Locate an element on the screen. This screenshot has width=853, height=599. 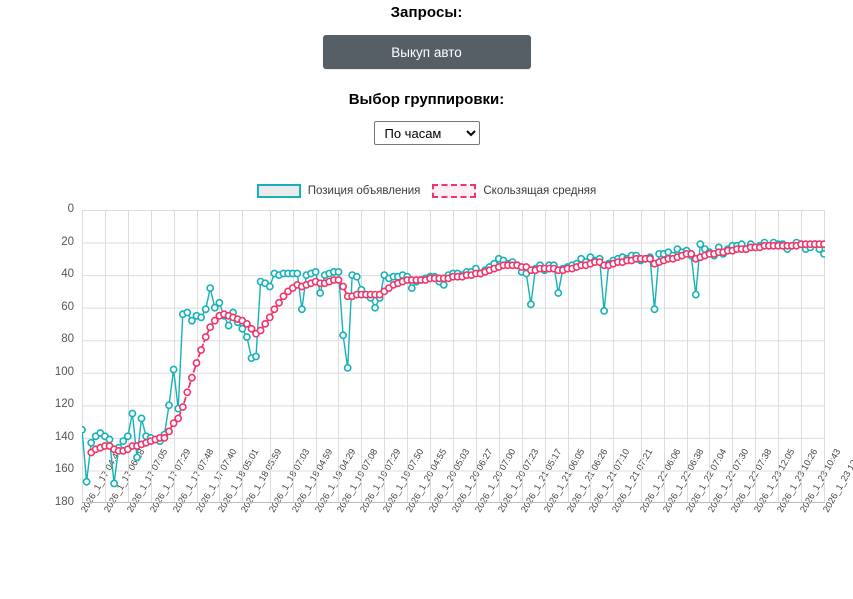
query-button: Выкуп авто is located at coordinates (426, 52).